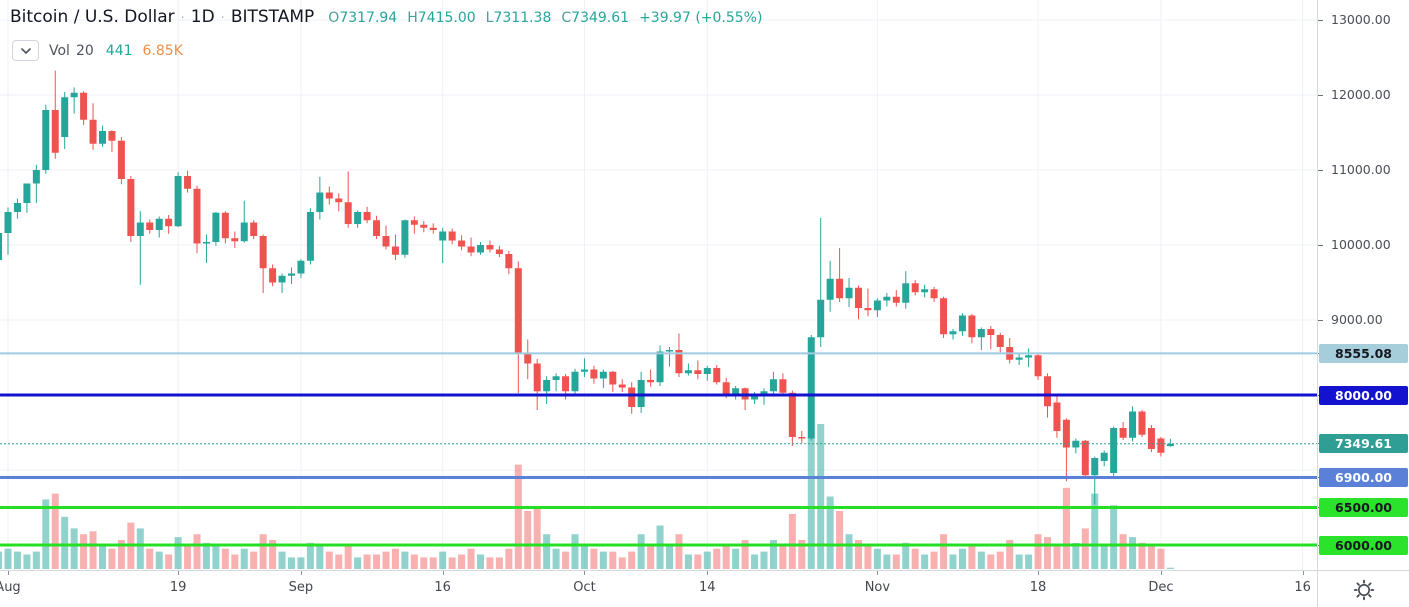 Image resolution: width=1409 pixels, height=607 pixels. Describe the element at coordinates (59, 50) in the screenshot. I see `indicator-name: Vol` at that location.